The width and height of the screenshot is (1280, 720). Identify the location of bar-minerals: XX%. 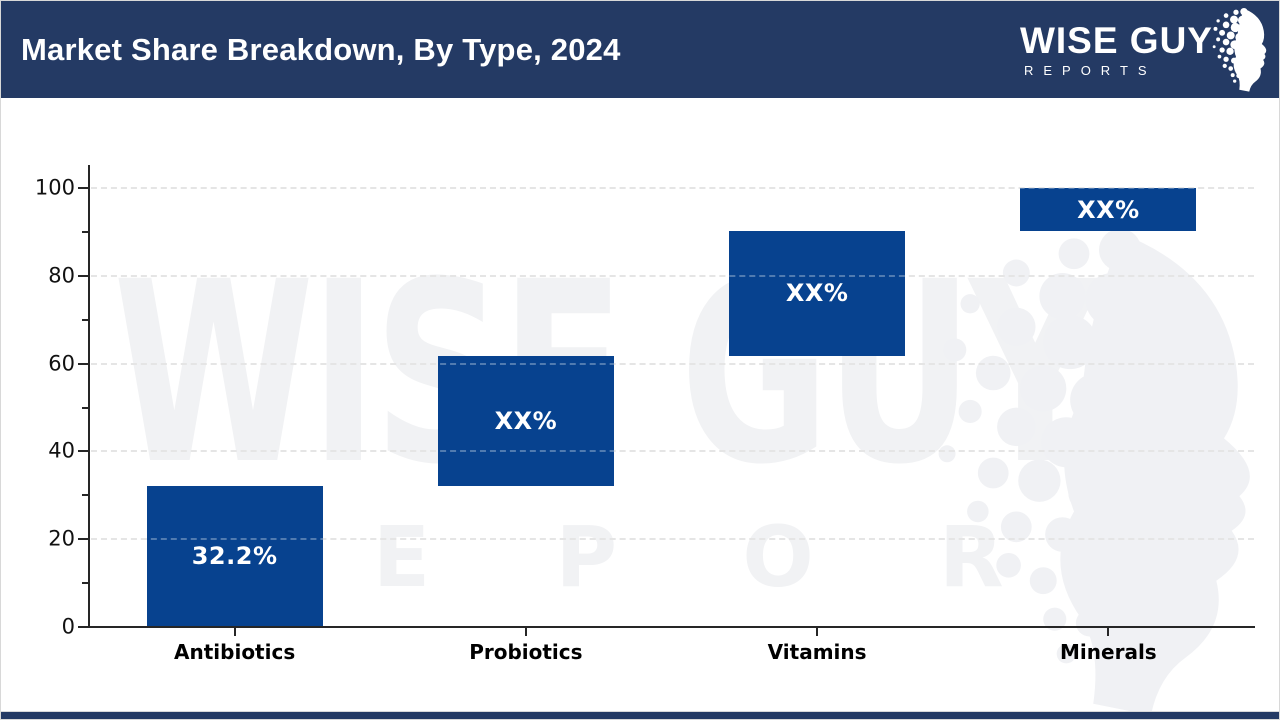
(1108, 210).